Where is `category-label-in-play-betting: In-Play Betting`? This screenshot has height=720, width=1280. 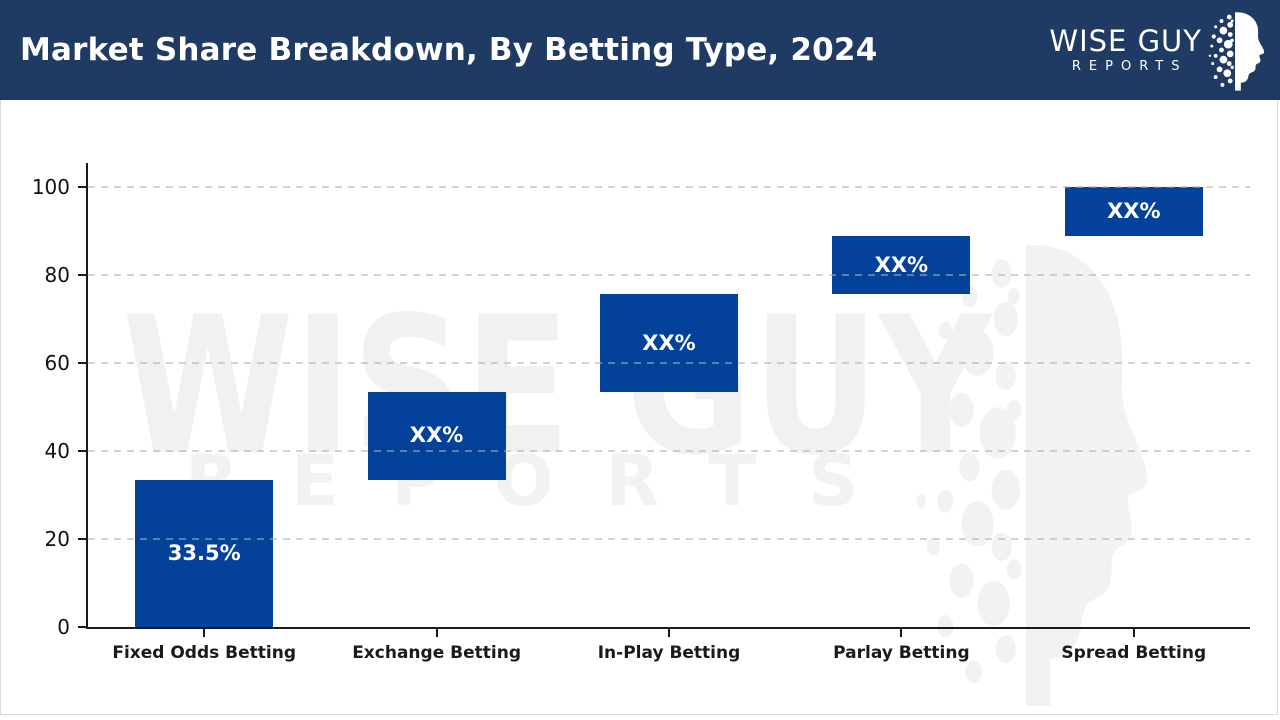
category-label-in-play-betting: In-Play Betting is located at coordinates (669, 653).